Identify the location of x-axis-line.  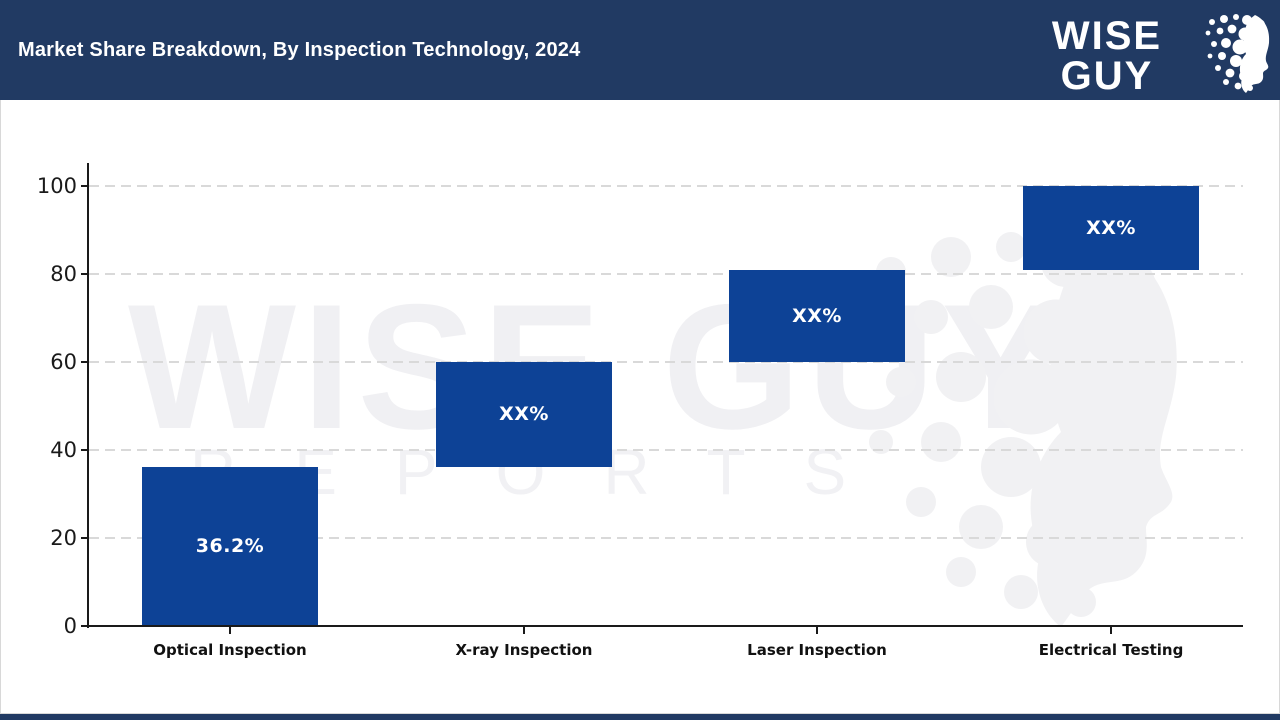
(665, 626).